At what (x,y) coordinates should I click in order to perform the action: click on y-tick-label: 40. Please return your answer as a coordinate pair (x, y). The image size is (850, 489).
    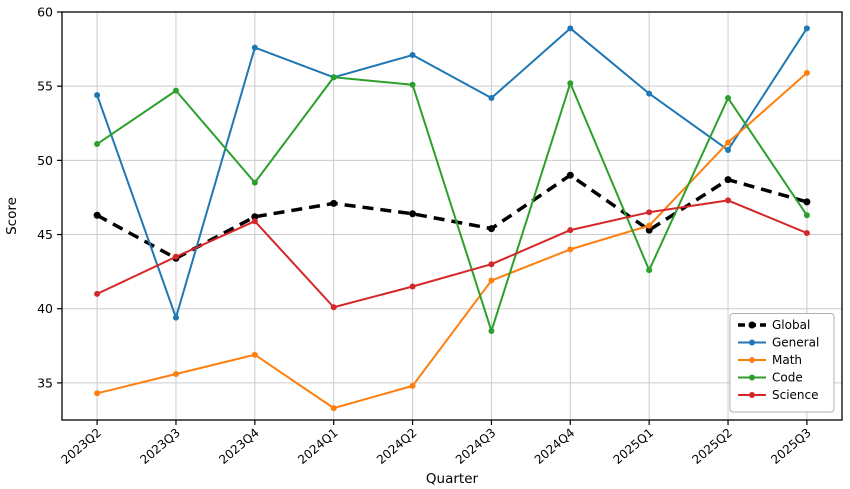
    Looking at the image, I should click on (45, 308).